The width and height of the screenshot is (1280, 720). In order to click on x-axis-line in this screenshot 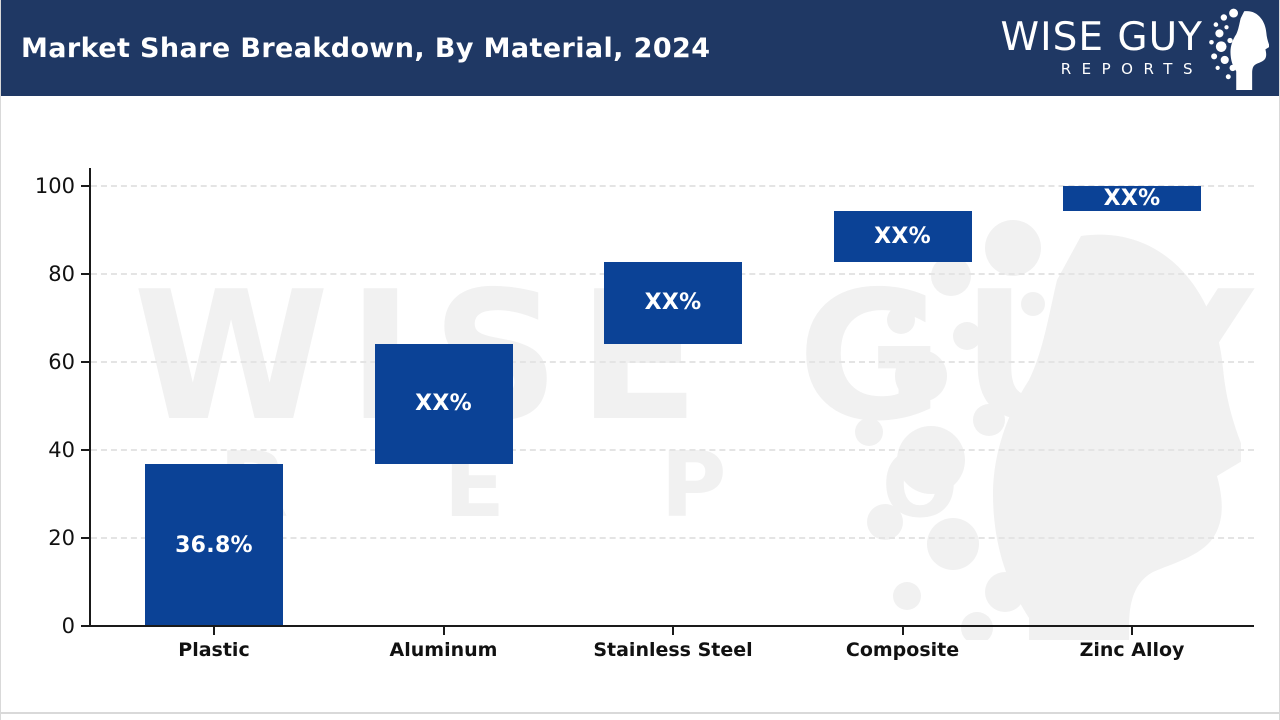, I will do `click(671, 626)`.